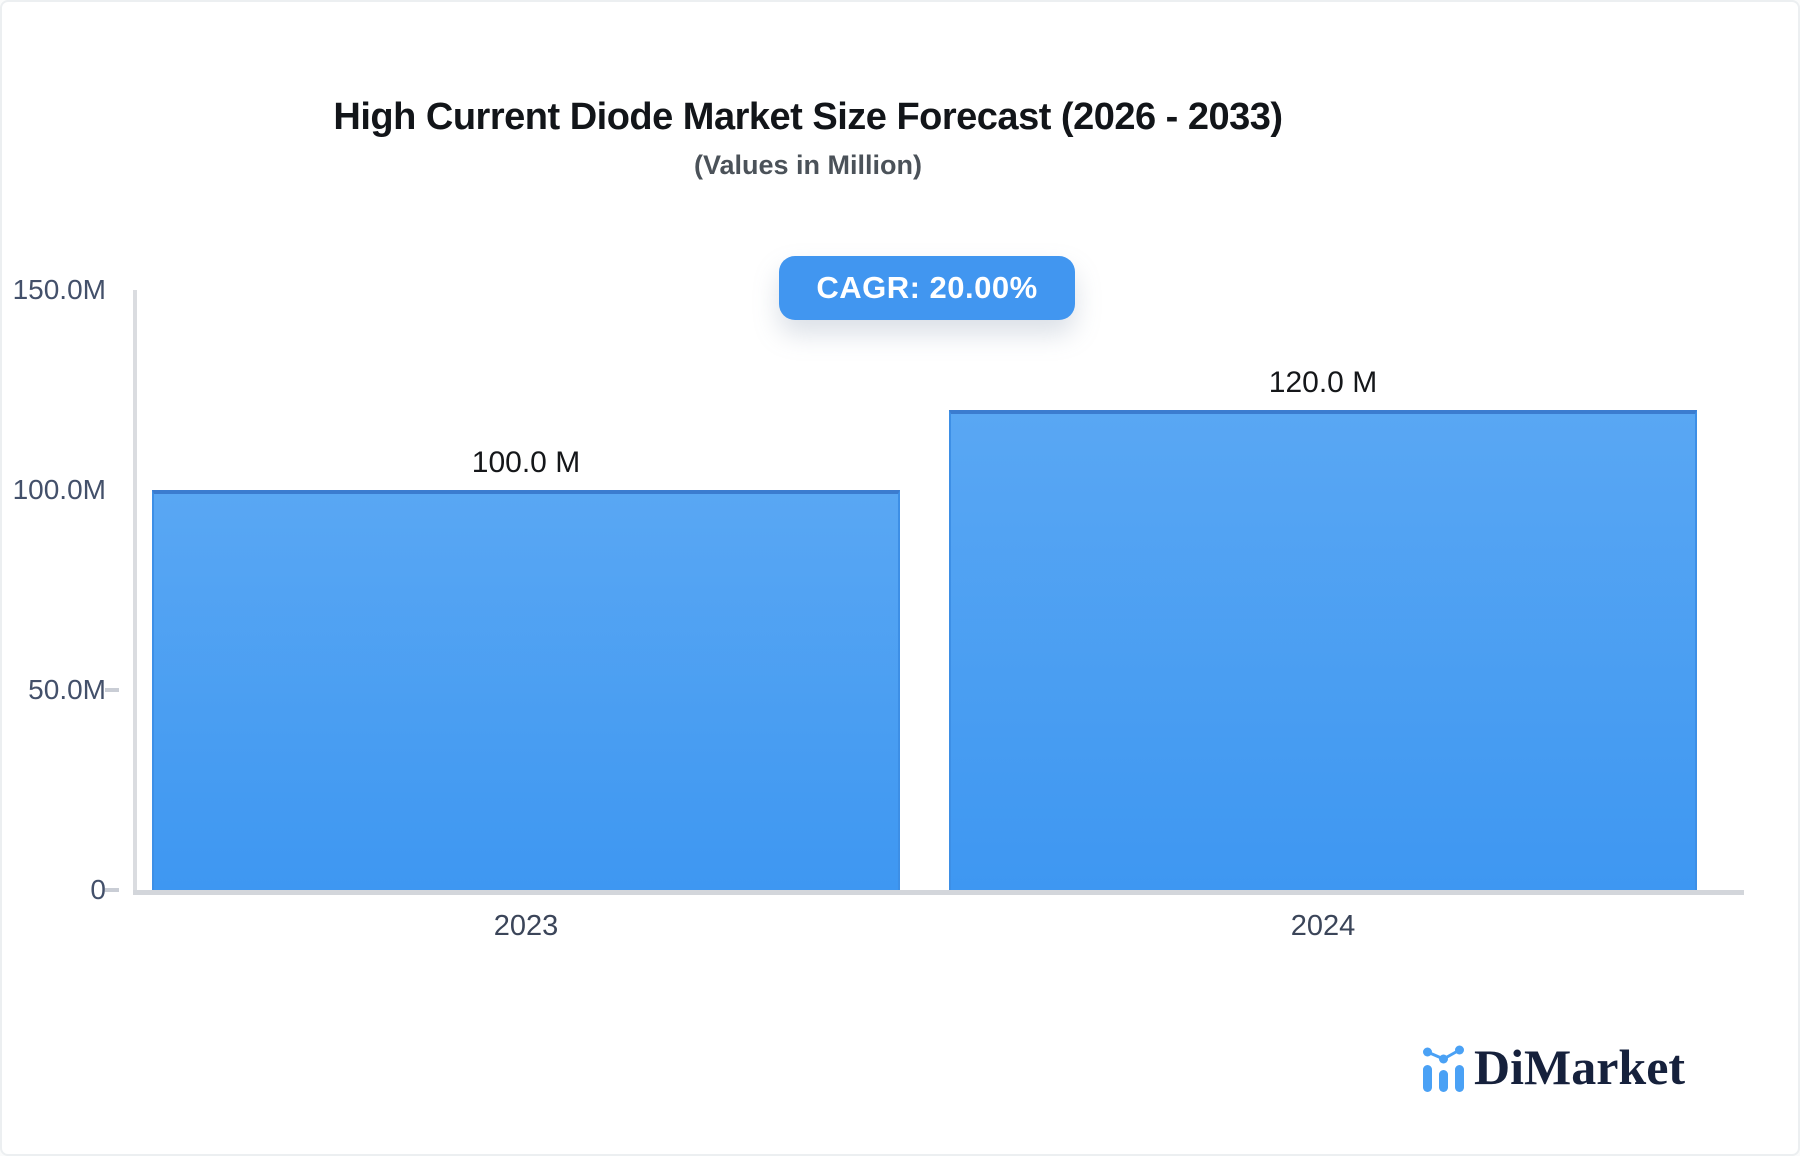 This screenshot has height=1156, width=1800. Describe the element at coordinates (59, 289) in the screenshot. I see `y-tick-label-150: 150.0M` at that location.